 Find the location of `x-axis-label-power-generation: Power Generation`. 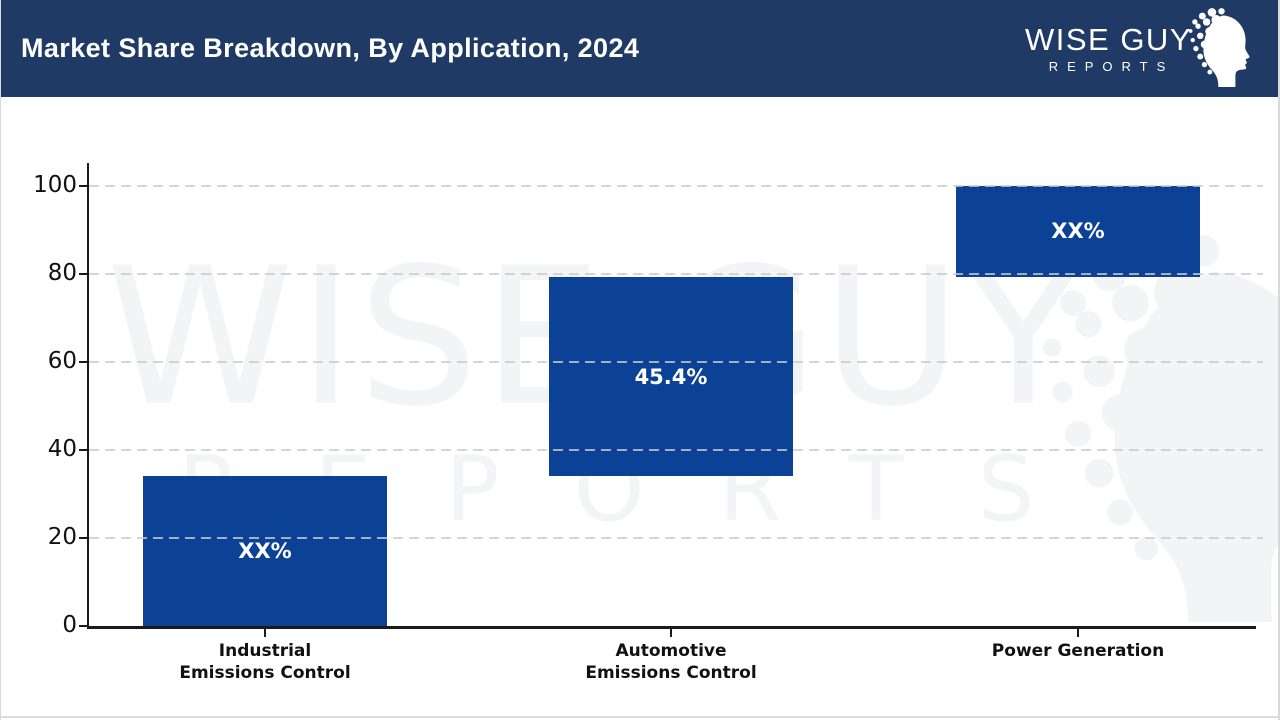

x-axis-label-power-generation: Power Generation is located at coordinates (1078, 651).